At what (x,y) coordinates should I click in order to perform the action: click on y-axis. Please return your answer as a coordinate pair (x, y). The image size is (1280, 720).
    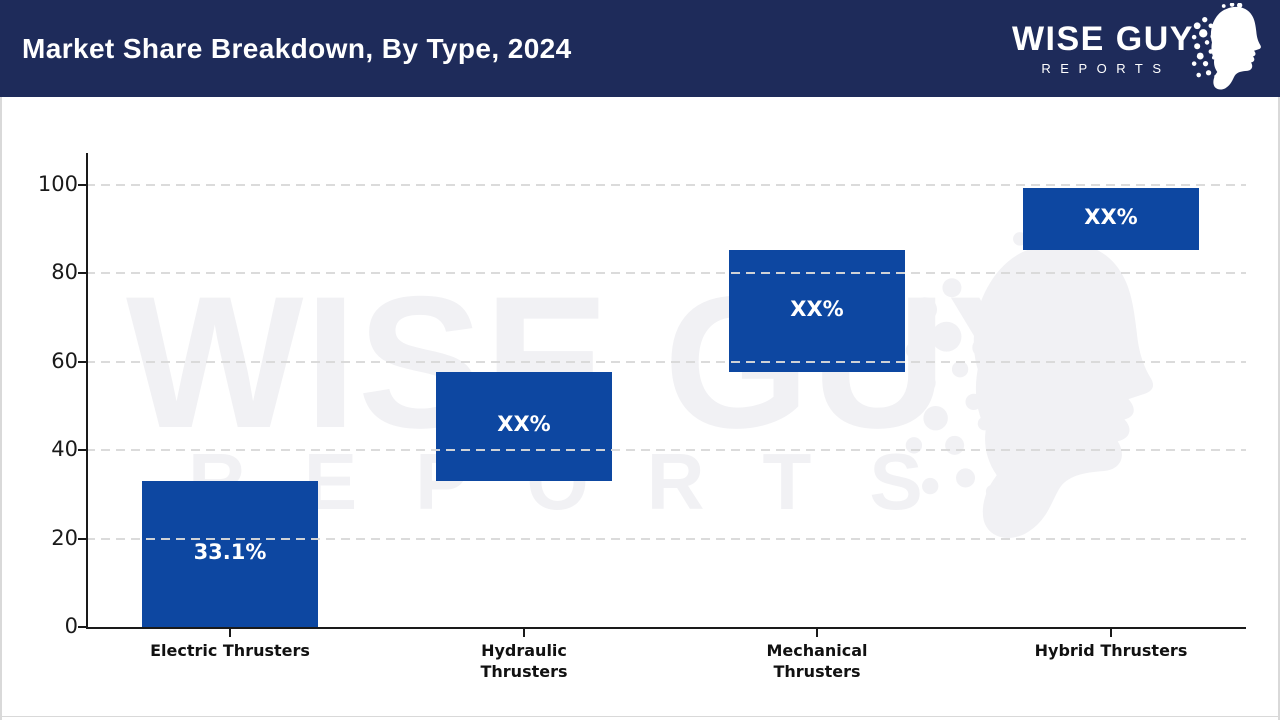
    Looking at the image, I should click on (87, 391).